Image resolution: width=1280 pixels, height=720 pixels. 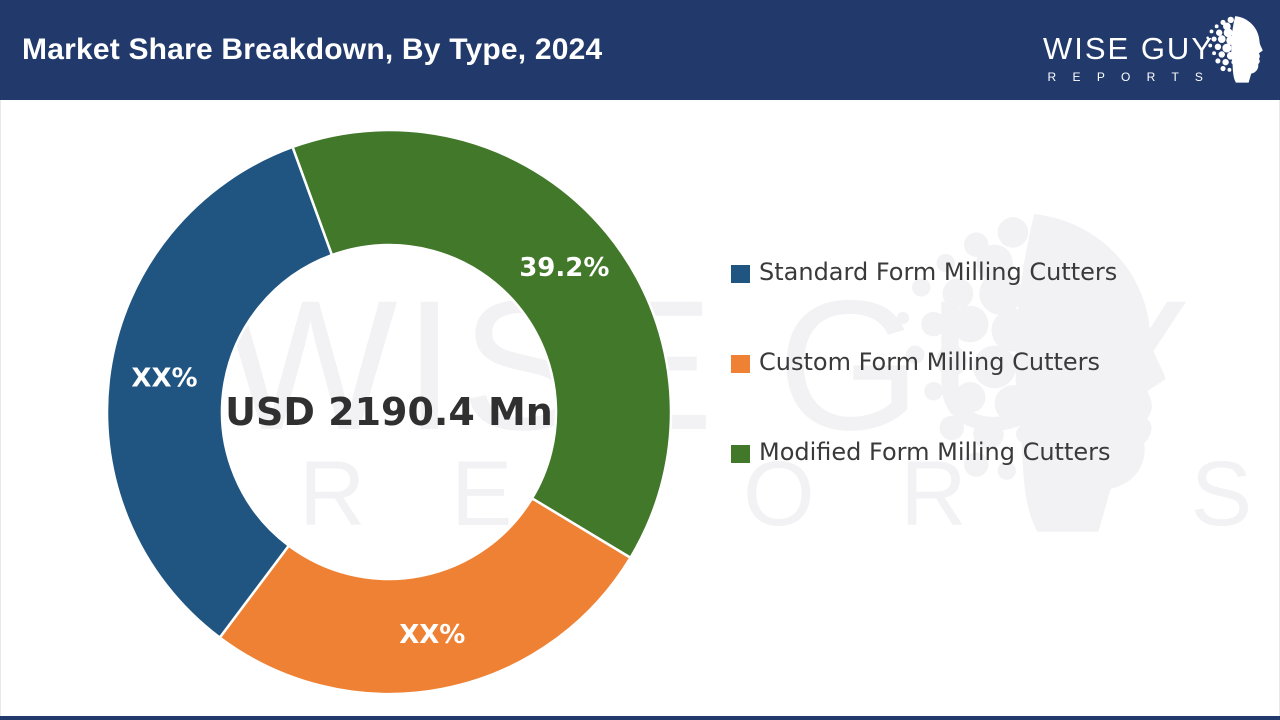 What do you see at coordinates (1223, 44) in the screenshot?
I see `logo-head-dots` at bounding box center [1223, 44].